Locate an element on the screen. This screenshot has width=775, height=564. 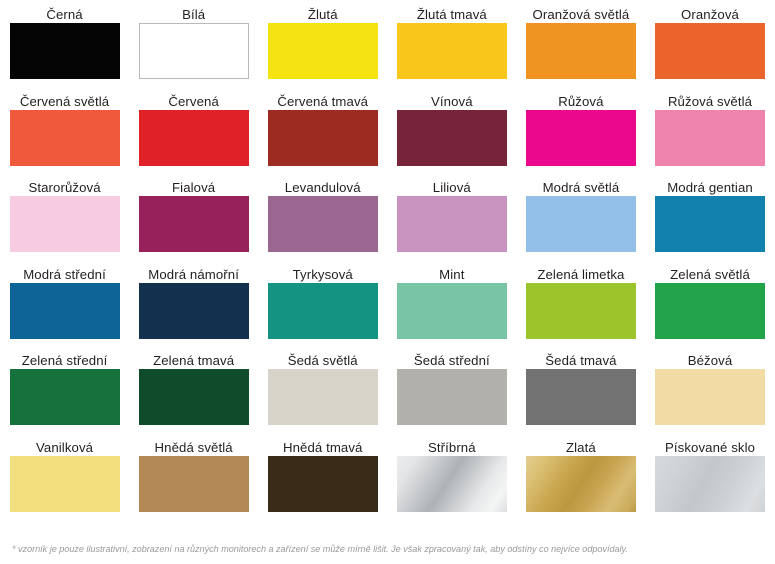
swatch-cell: Mint is located at coordinates (451, 303).